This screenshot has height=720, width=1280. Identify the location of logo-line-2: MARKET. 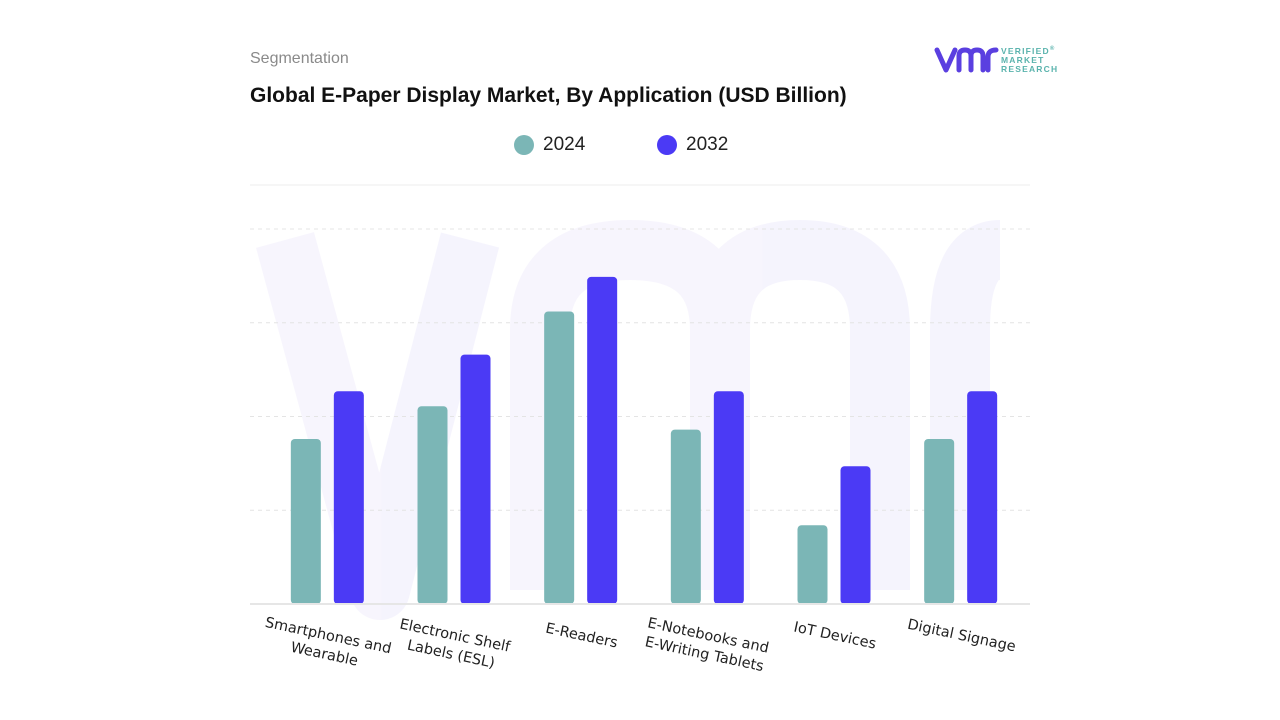
(1023, 59).